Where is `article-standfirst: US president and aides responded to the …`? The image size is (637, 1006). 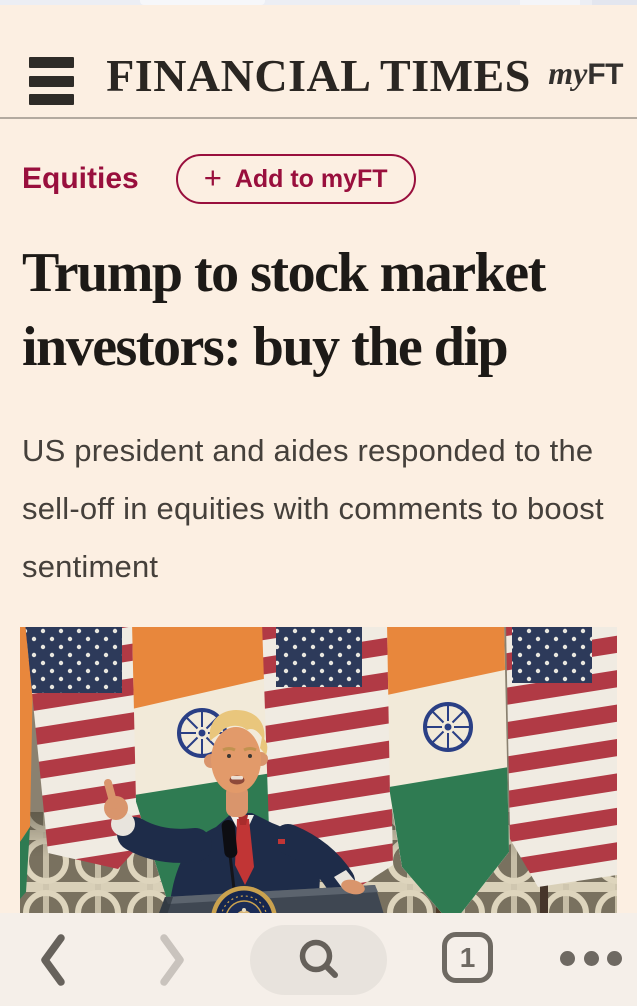 article-standfirst: US president and aides responded to the … is located at coordinates (313, 508).